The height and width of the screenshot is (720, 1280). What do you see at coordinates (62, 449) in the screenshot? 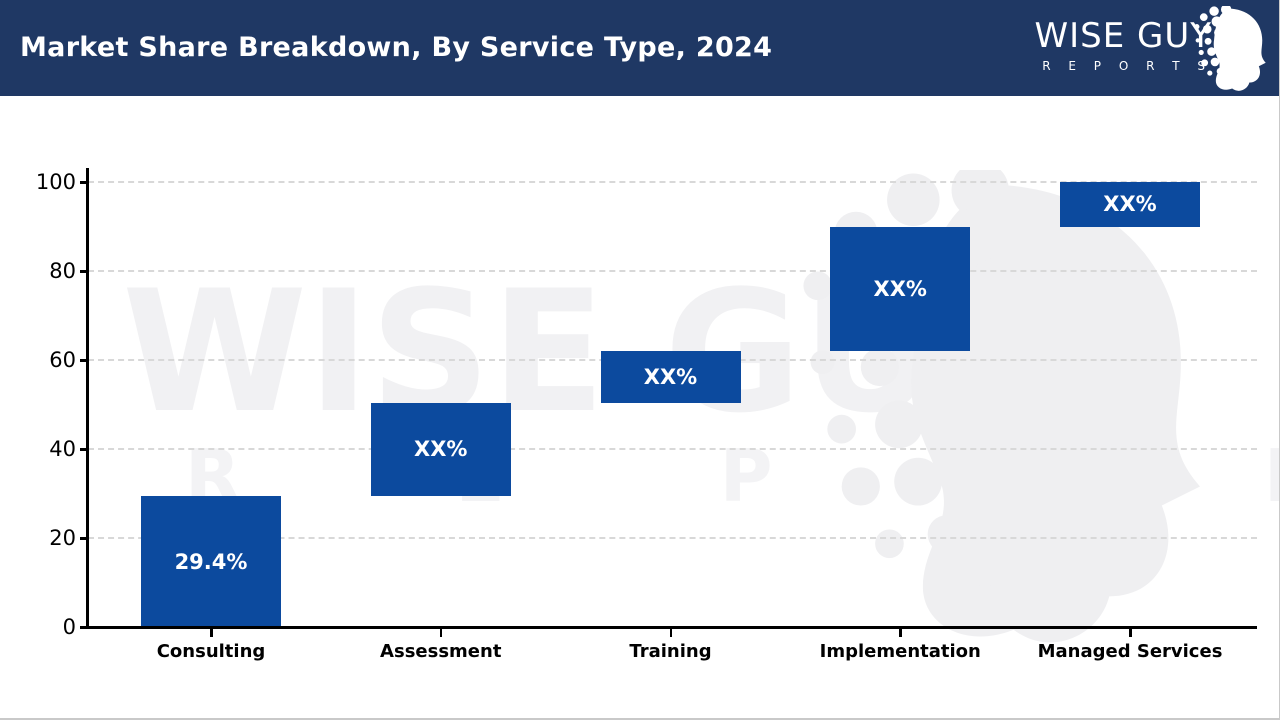
I see `y-tick-label: 40` at bounding box center [62, 449].